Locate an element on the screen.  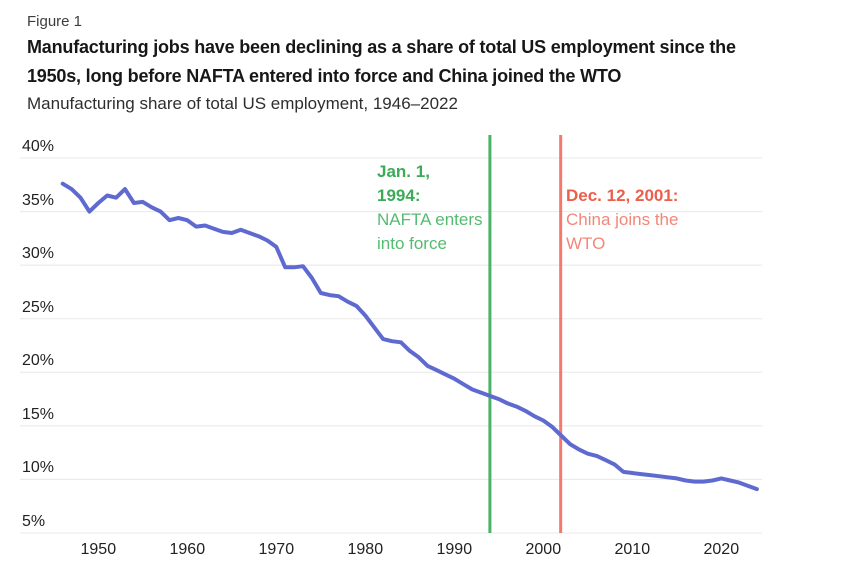
wto-text-line-1: China joins the is located at coordinates (622, 219).